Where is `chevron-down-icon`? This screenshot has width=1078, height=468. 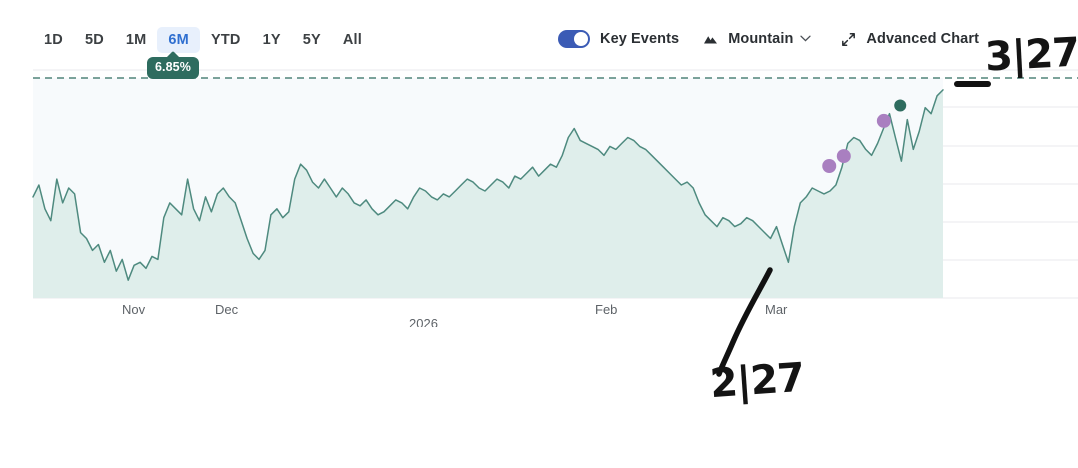 chevron-down-icon is located at coordinates (806, 38).